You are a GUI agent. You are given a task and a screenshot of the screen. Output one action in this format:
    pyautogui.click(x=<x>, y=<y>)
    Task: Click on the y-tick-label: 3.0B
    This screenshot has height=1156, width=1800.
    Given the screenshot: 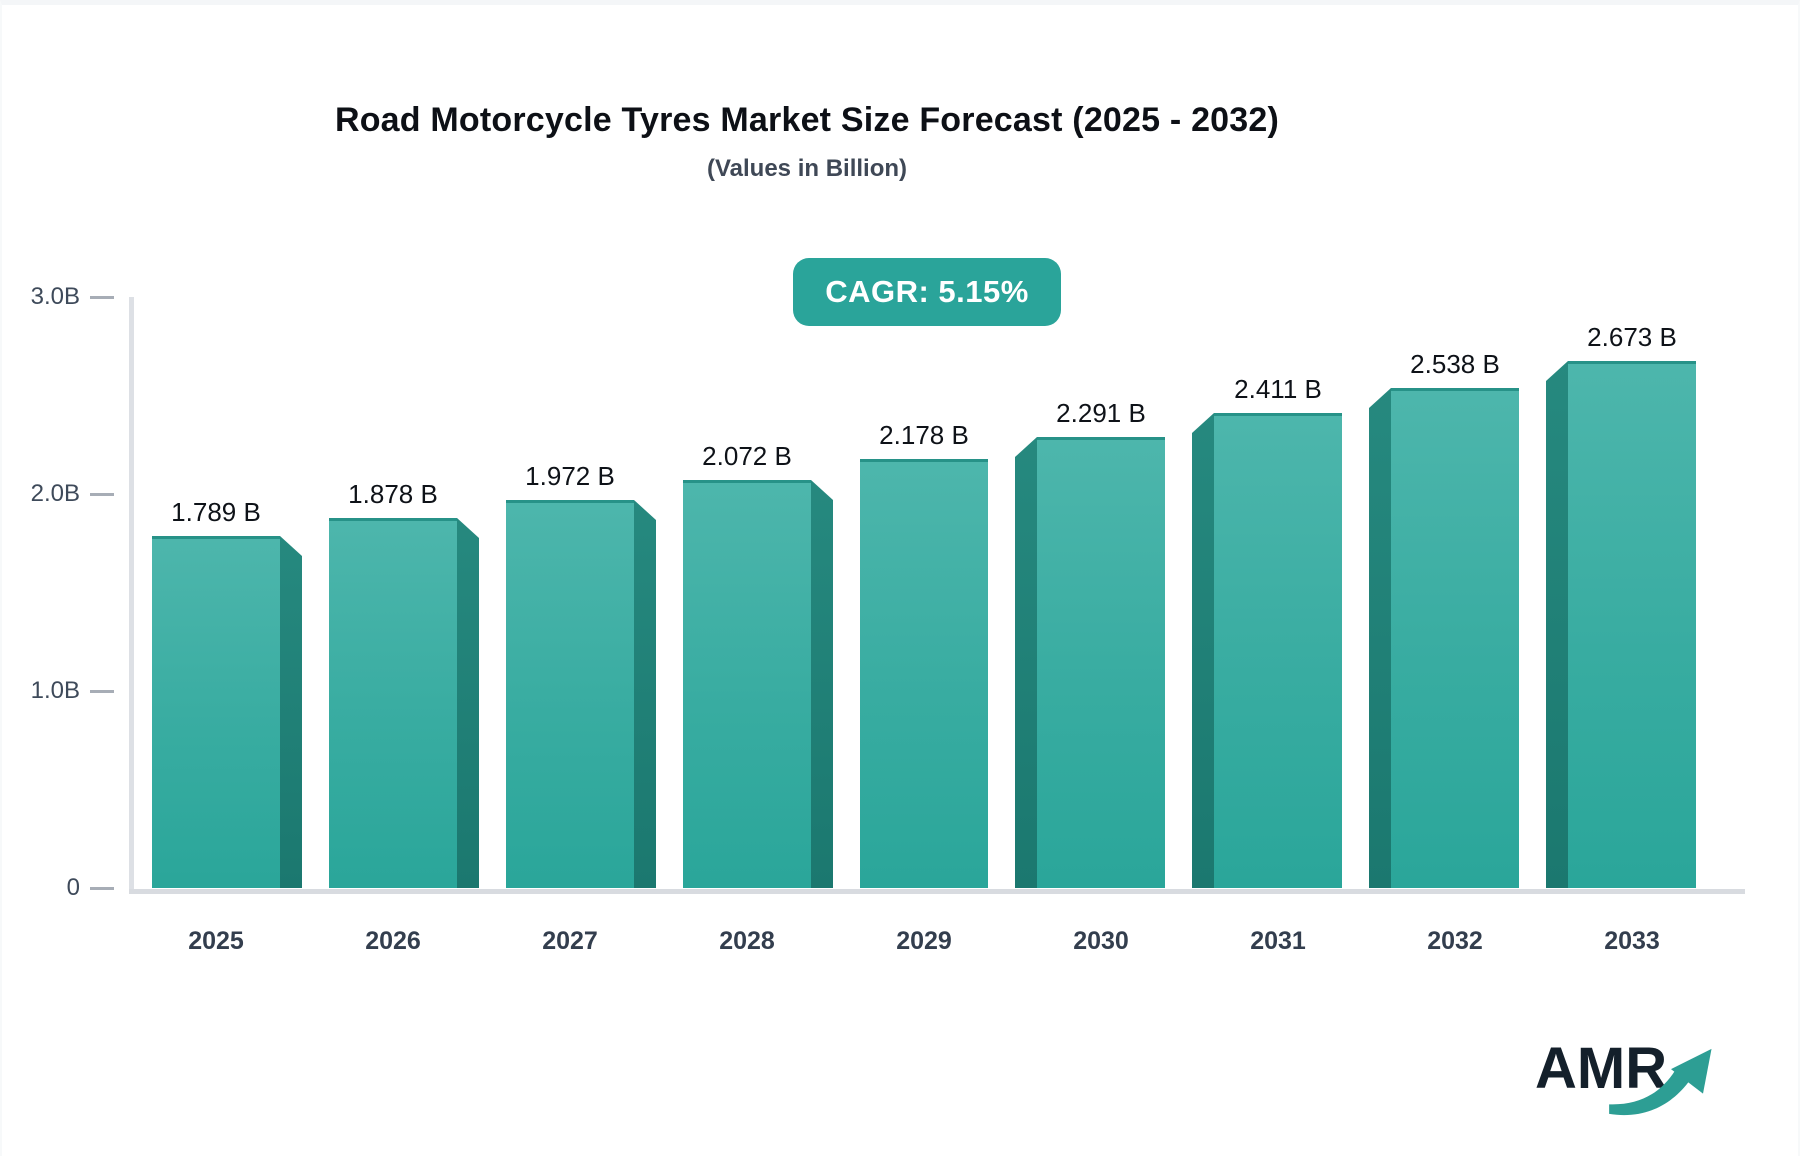 What is the action you would take?
    pyautogui.click(x=55, y=296)
    